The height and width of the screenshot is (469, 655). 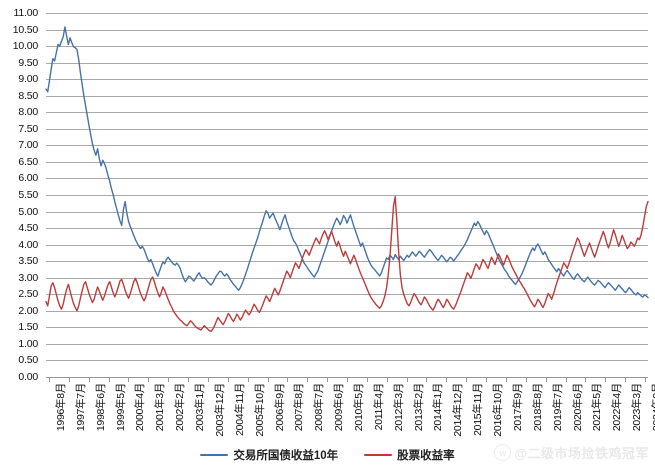 I want to click on y-tick-label: 8.50, so click(x=28, y=95).